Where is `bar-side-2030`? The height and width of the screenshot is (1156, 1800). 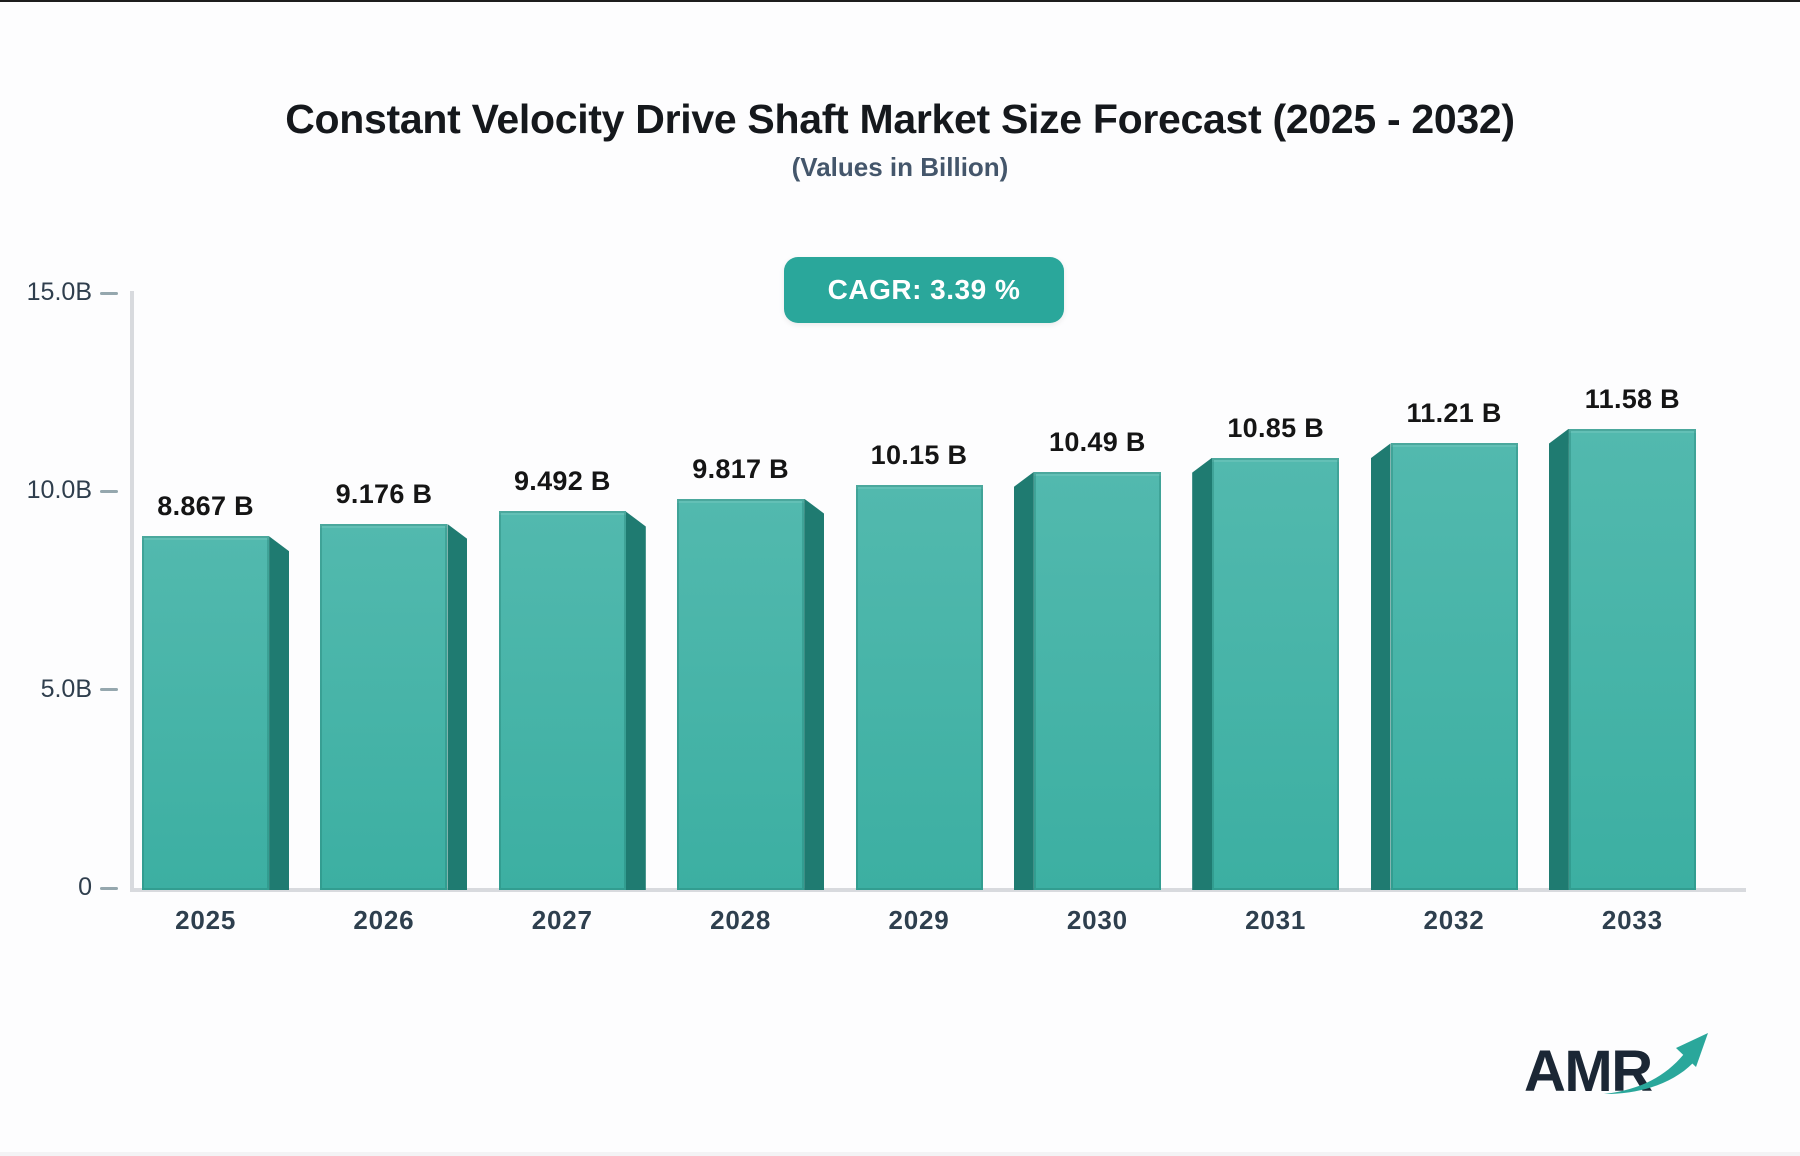 bar-side-2030 is located at coordinates (1023, 680).